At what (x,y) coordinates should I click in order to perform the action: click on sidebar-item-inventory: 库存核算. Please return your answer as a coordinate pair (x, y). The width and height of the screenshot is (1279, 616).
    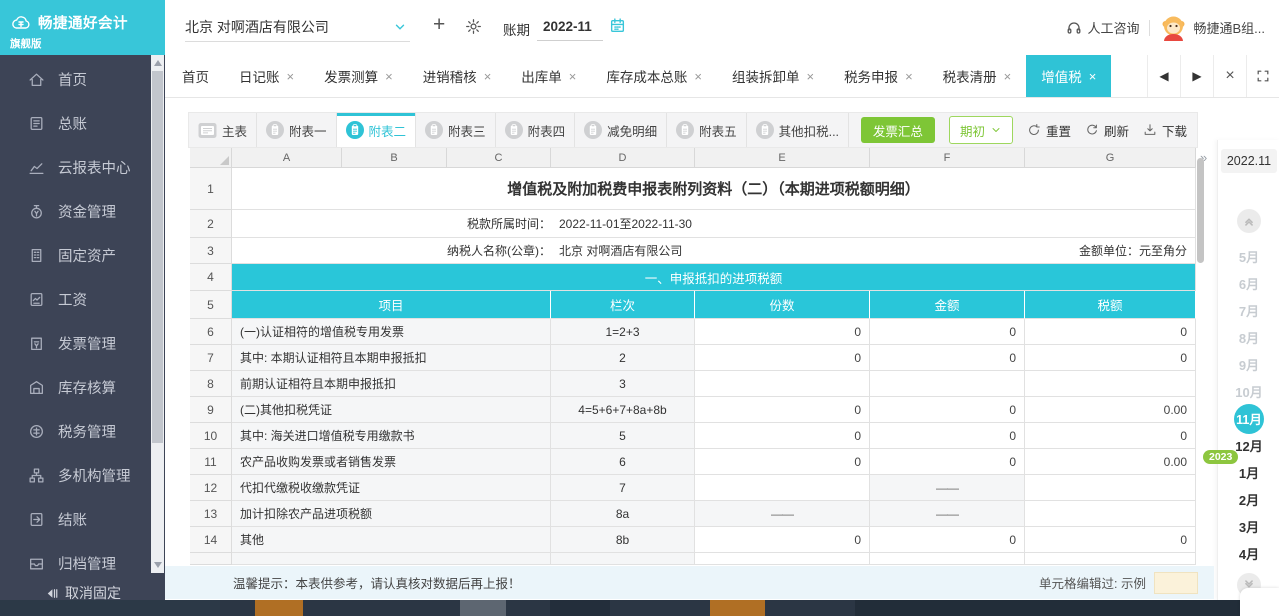
    Looking at the image, I should click on (75, 387).